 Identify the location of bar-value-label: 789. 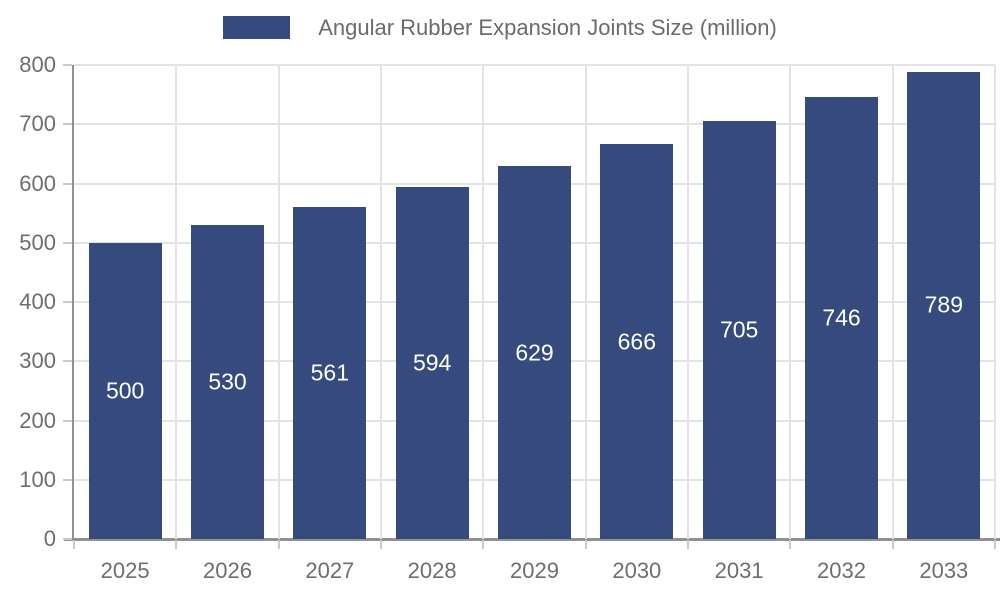
(944, 304).